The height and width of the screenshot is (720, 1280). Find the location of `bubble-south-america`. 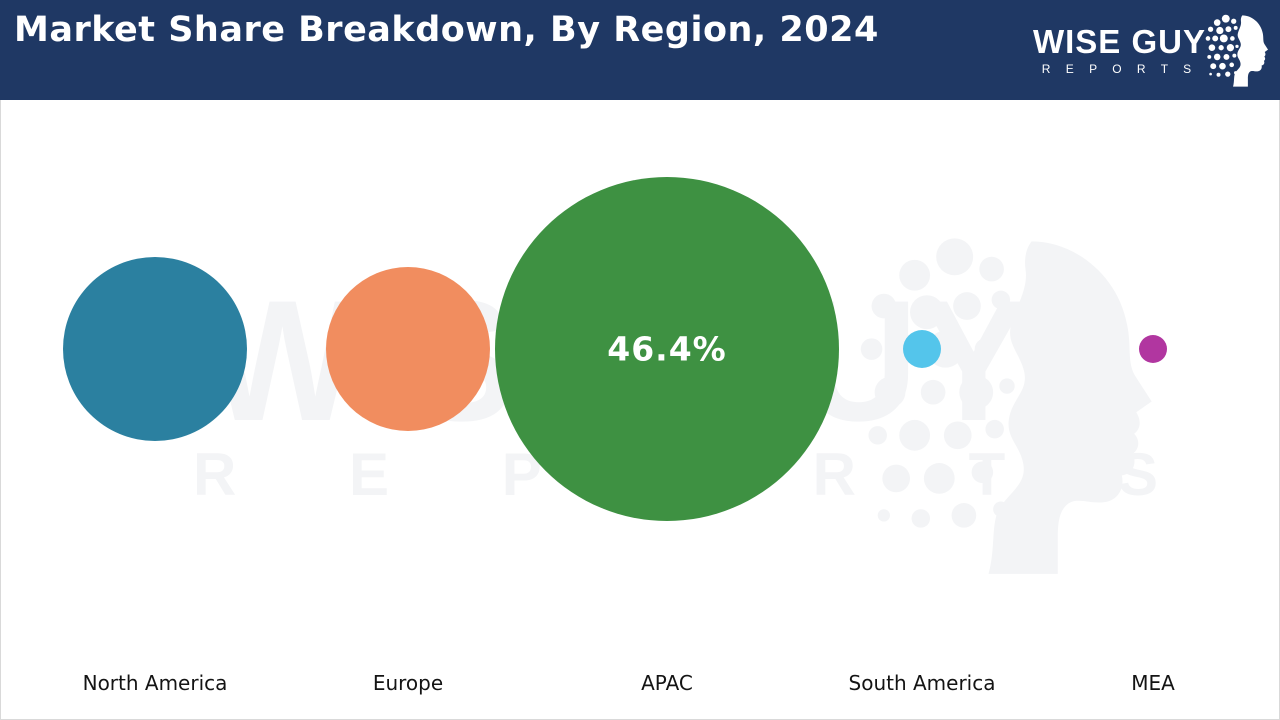

bubble-south-america is located at coordinates (922, 349).